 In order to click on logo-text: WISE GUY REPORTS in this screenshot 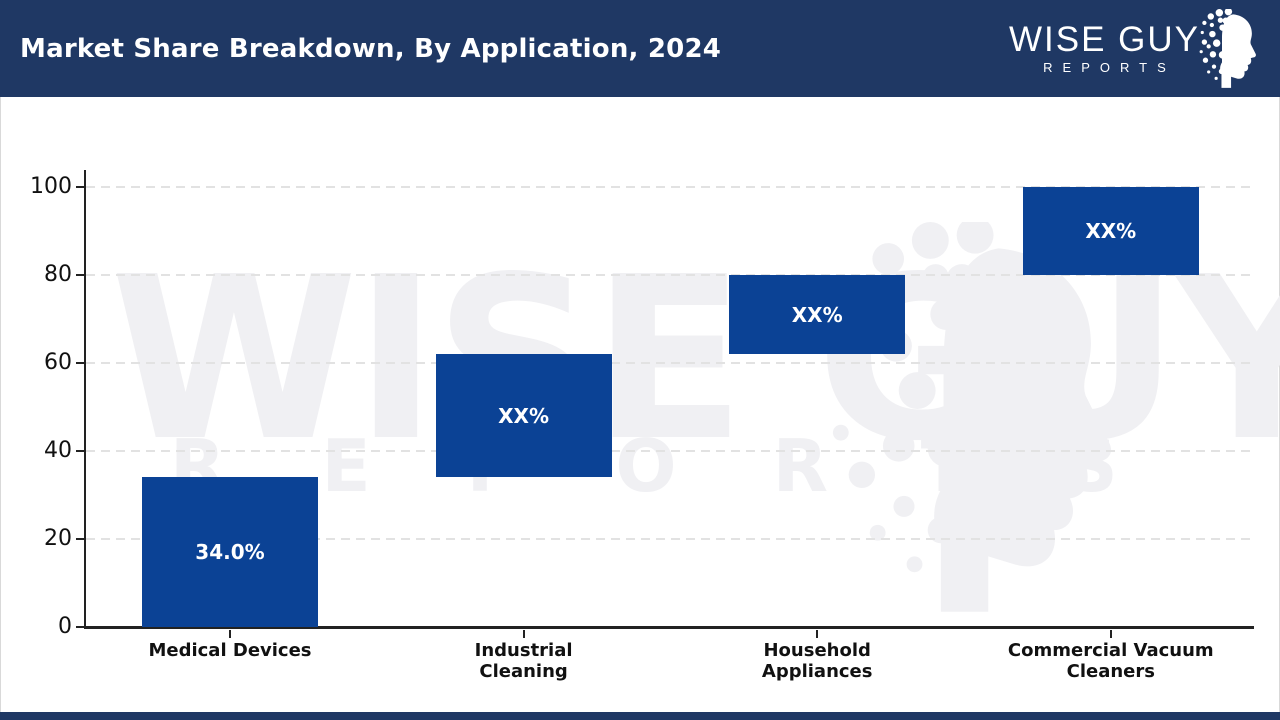, I will do `click(1104, 48)`.